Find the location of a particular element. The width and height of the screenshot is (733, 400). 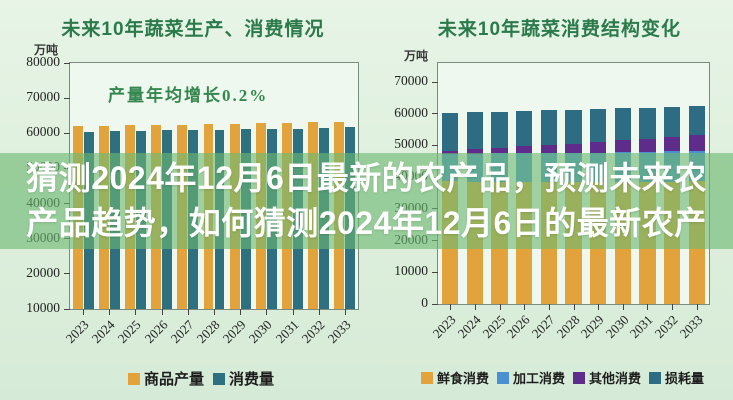

headline-text-line-1: 猜测2024年12月6日最新的农产品，预测未来农 is located at coordinates (366, 178).